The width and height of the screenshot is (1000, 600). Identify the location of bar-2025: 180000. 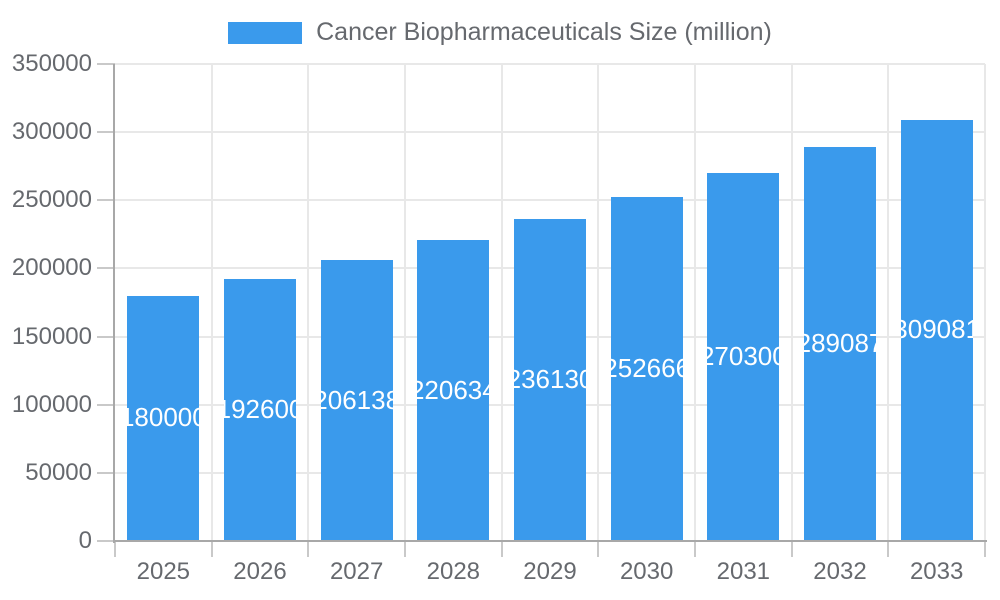
(163, 417).